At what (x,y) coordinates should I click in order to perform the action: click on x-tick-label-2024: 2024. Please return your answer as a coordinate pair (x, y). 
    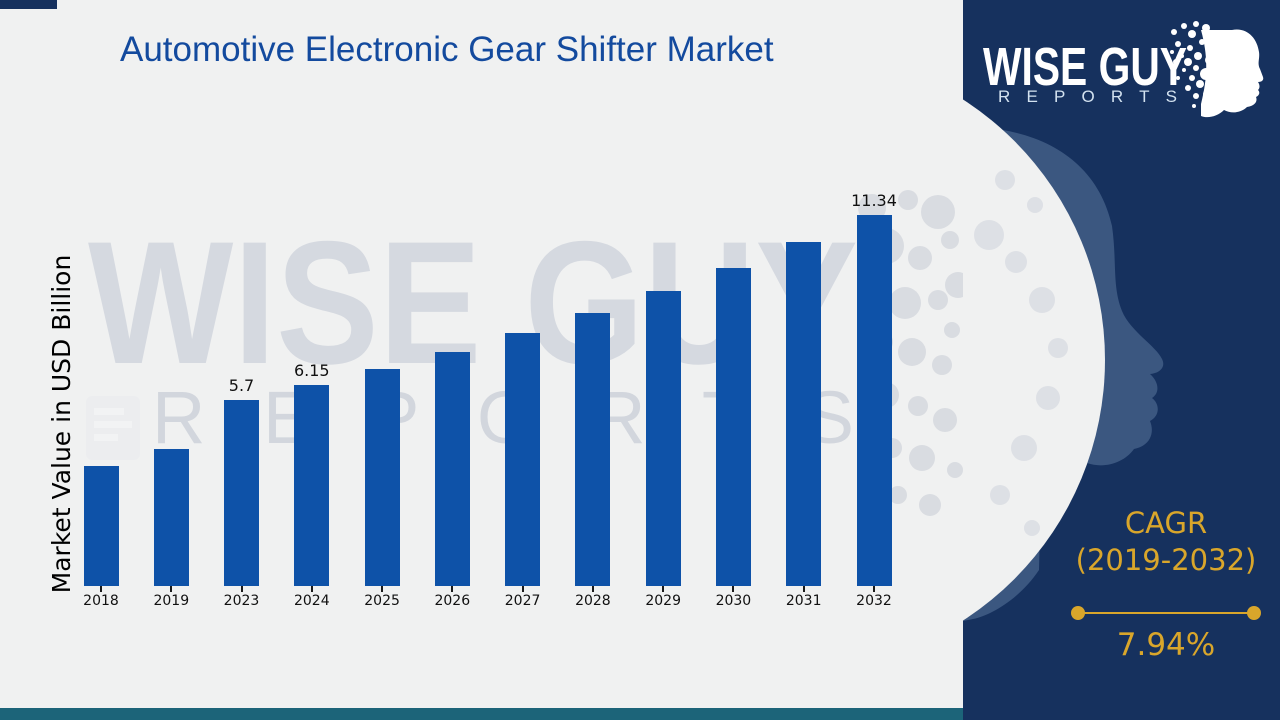
    Looking at the image, I should click on (311, 601).